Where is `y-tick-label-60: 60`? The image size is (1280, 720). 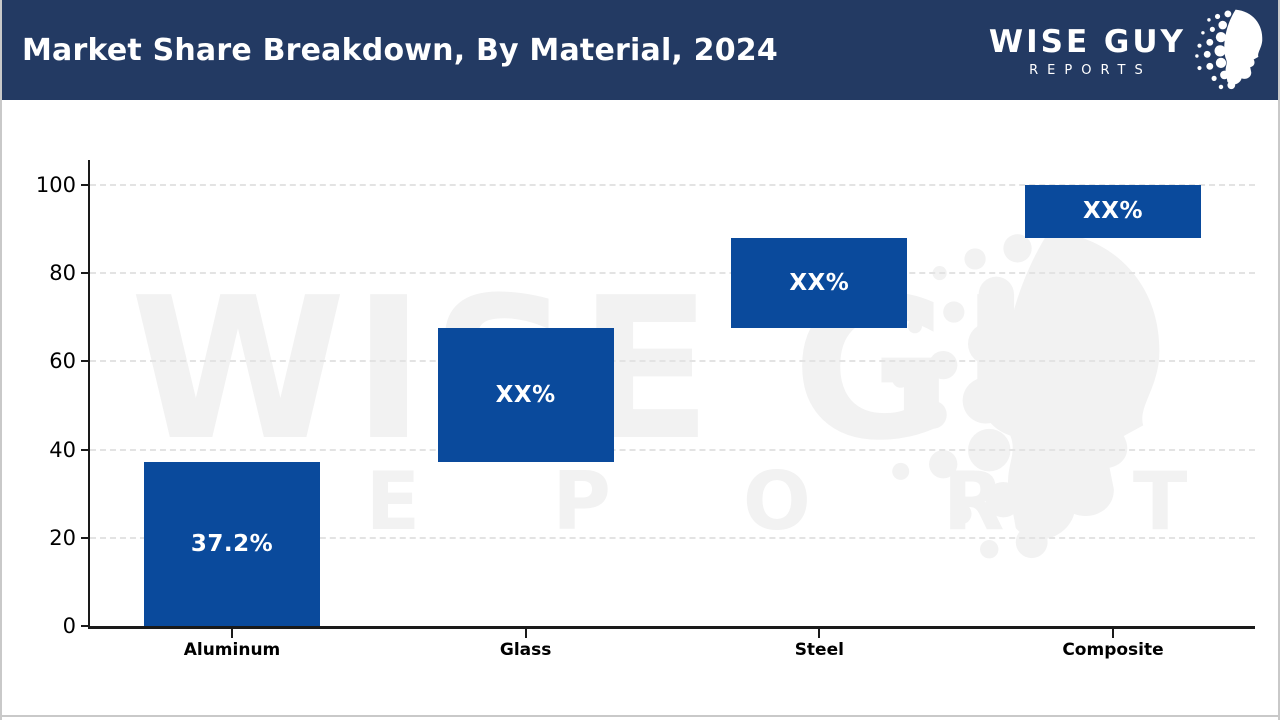
y-tick-label-60: 60 is located at coordinates (62, 361).